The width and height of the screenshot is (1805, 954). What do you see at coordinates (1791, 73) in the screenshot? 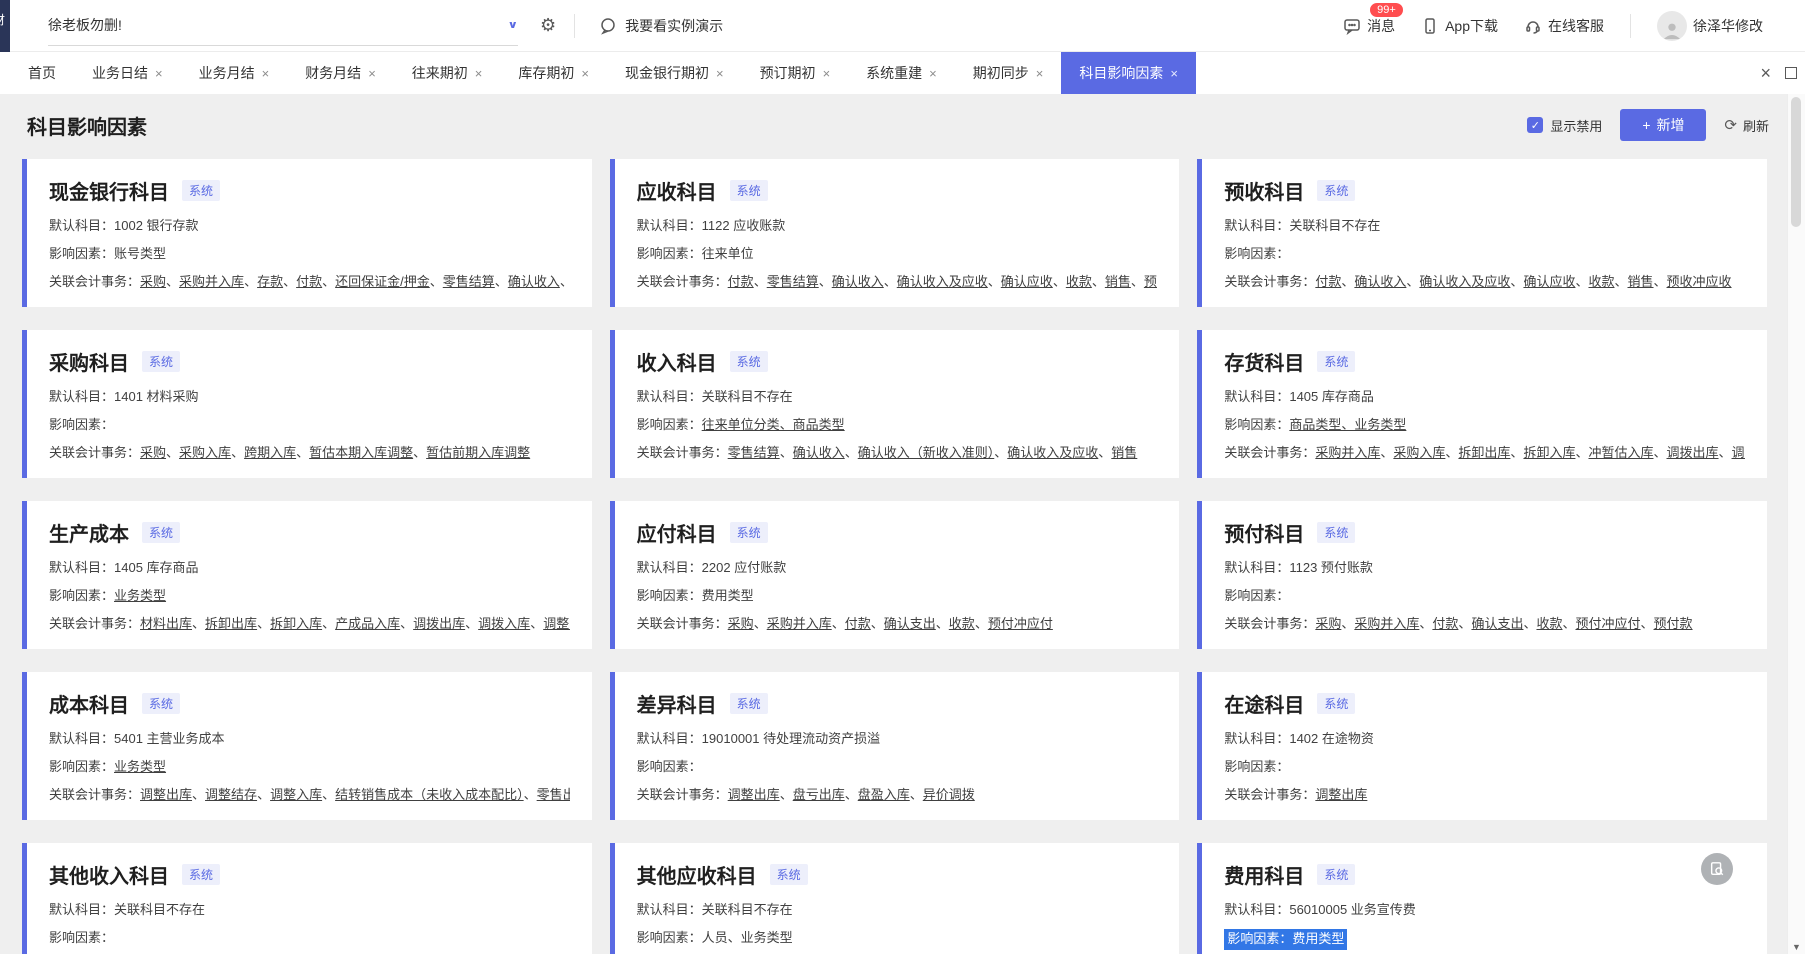
I see `fullscreen-icon` at bounding box center [1791, 73].